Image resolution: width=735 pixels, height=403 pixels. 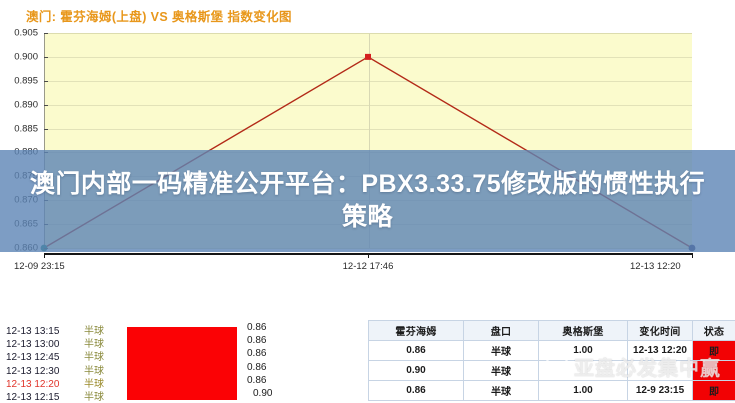 What do you see at coordinates (26, 33) in the screenshot?
I see `y-axis-tick-label: 0.905` at bounding box center [26, 33].